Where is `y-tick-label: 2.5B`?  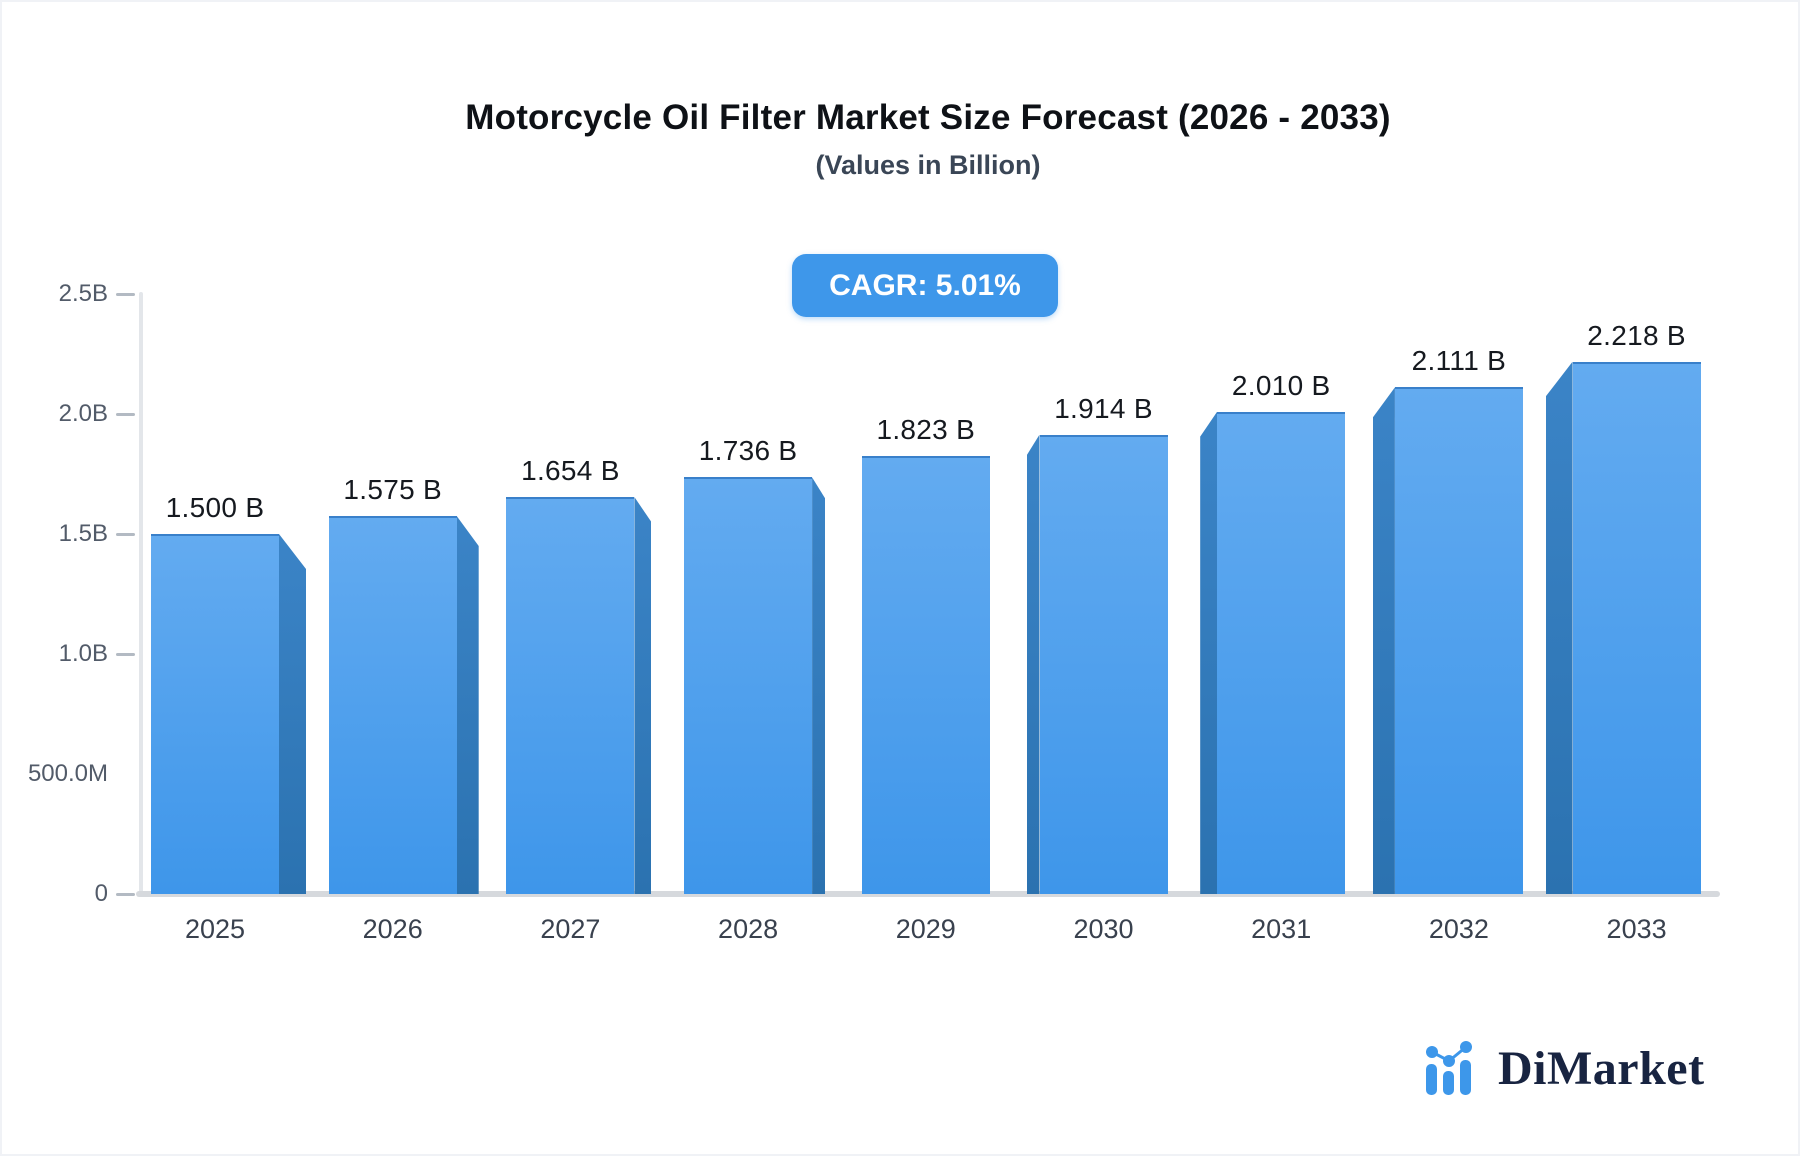 y-tick-label: 2.5B is located at coordinates (83, 293).